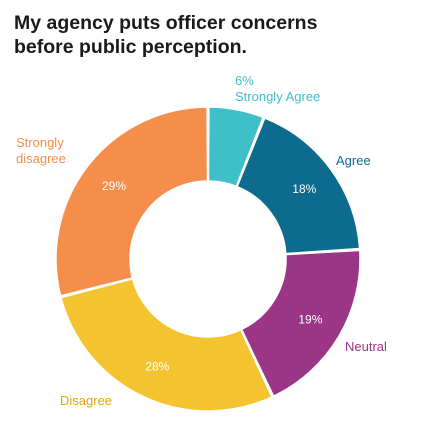  I want to click on slice-agree, so click(298, 186).